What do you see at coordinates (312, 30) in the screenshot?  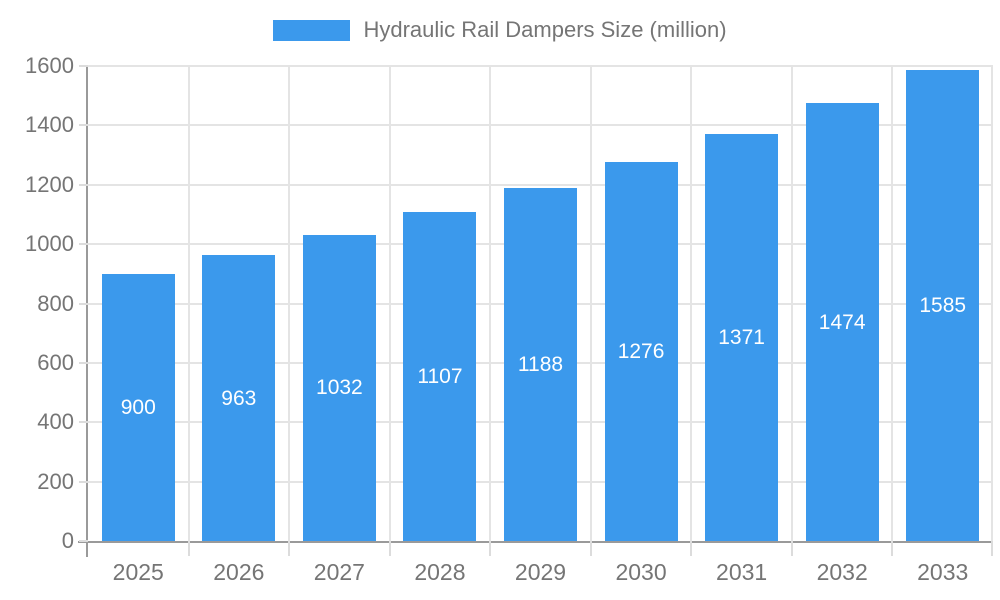 I see `legend-swatch` at bounding box center [312, 30].